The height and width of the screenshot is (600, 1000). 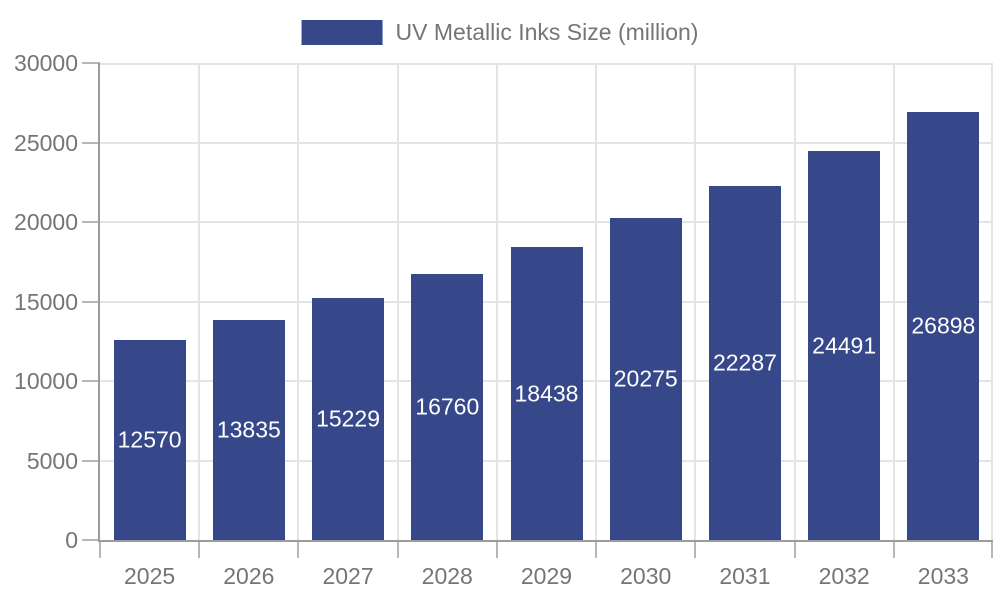 I want to click on bar: 13835, so click(x=248, y=430).